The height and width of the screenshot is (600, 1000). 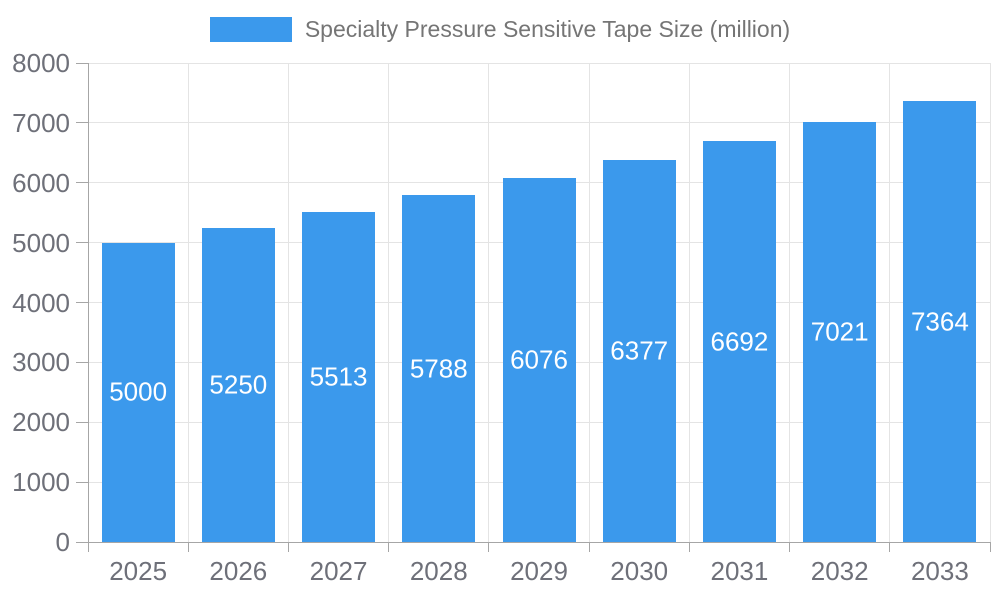 I want to click on bar-value-label: 7021, so click(x=839, y=331).